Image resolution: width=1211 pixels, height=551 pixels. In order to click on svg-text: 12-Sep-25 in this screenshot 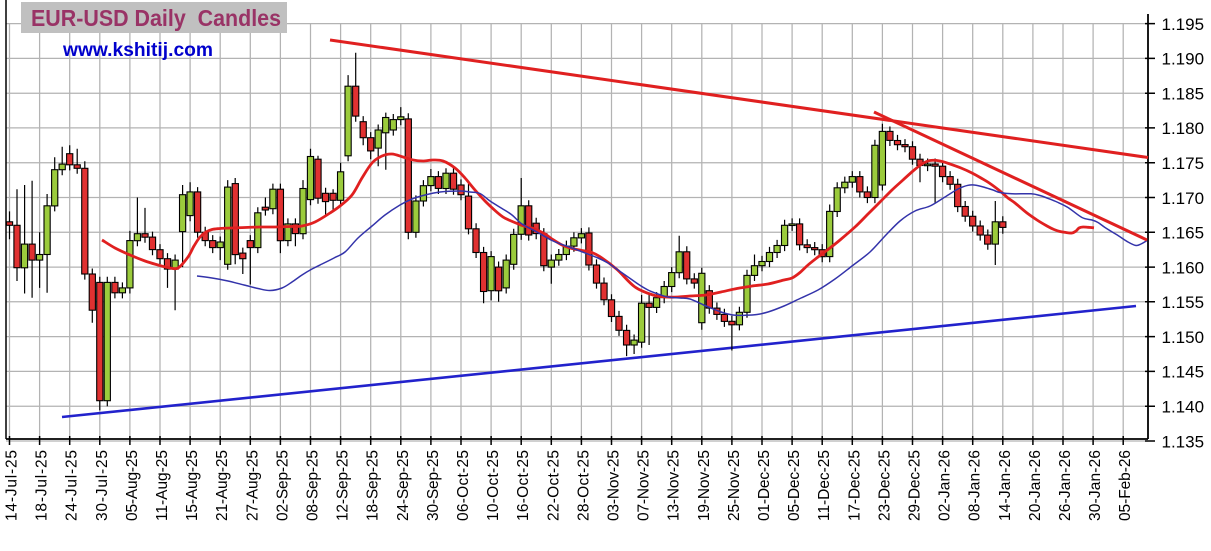, I will do `click(343, 485)`.